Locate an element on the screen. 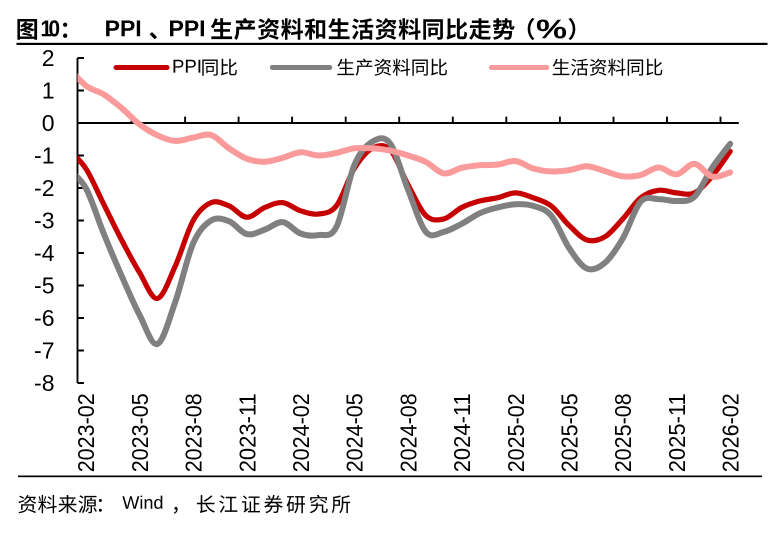  svg-text: 2024-02 is located at coordinates (301, 432).